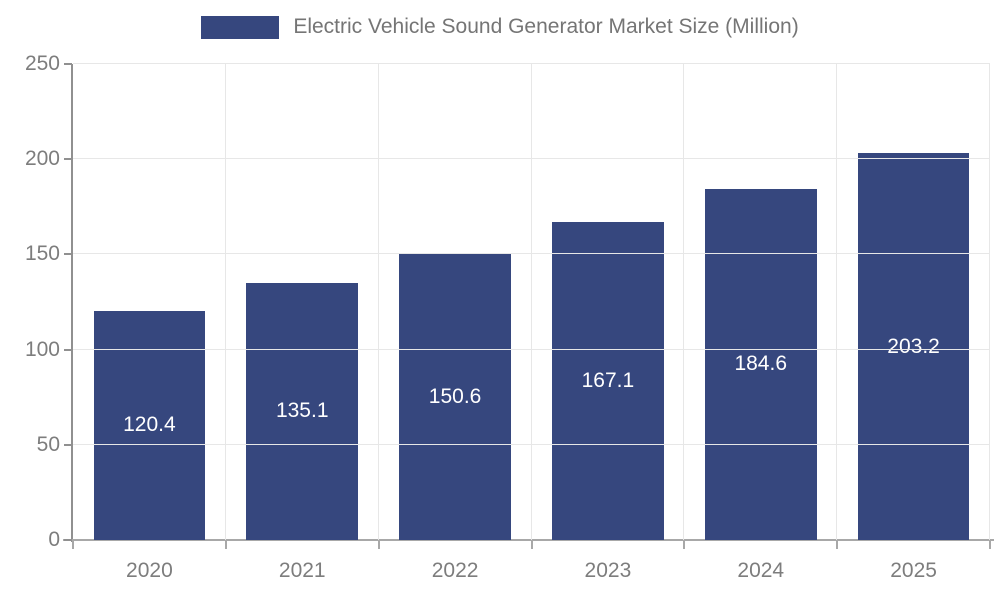 This screenshot has width=1000, height=600. I want to click on bar-value-label: 167.1, so click(608, 380).